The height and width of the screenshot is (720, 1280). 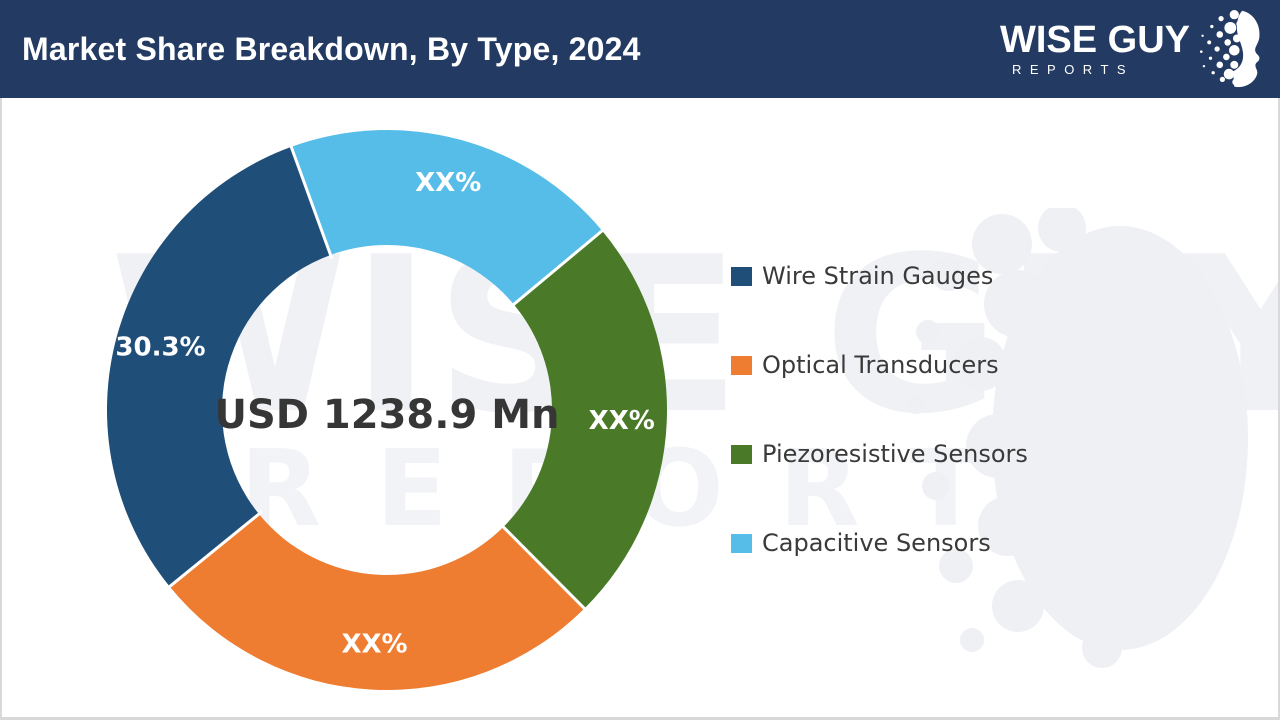 I want to click on segment-value-label-3: XX%, so click(x=448, y=183).